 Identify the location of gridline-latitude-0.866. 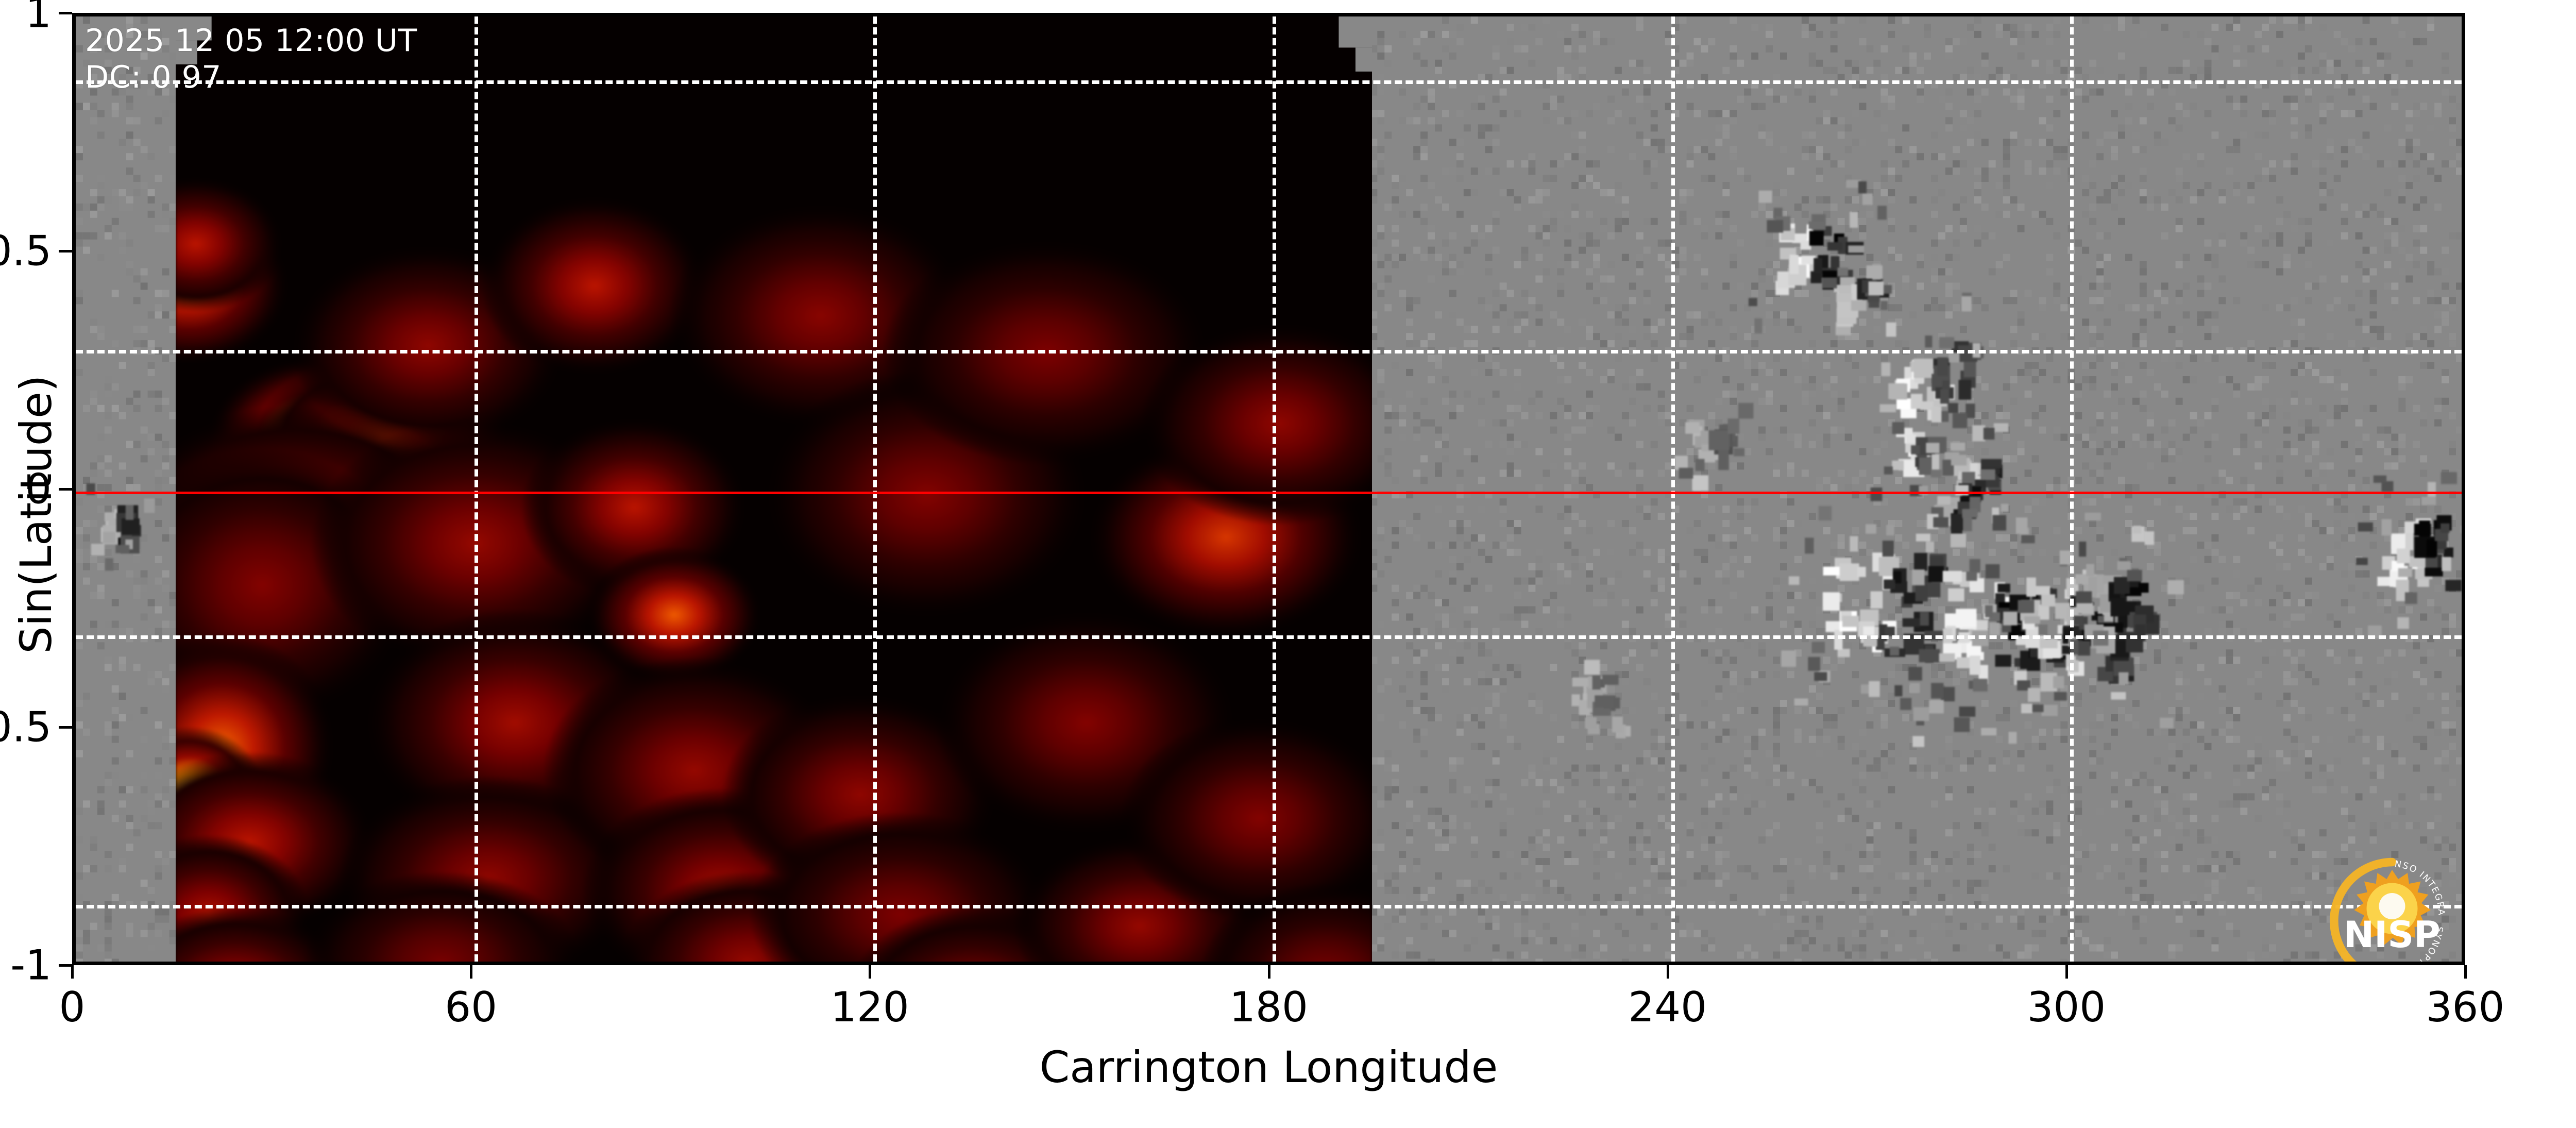
(1269, 82).